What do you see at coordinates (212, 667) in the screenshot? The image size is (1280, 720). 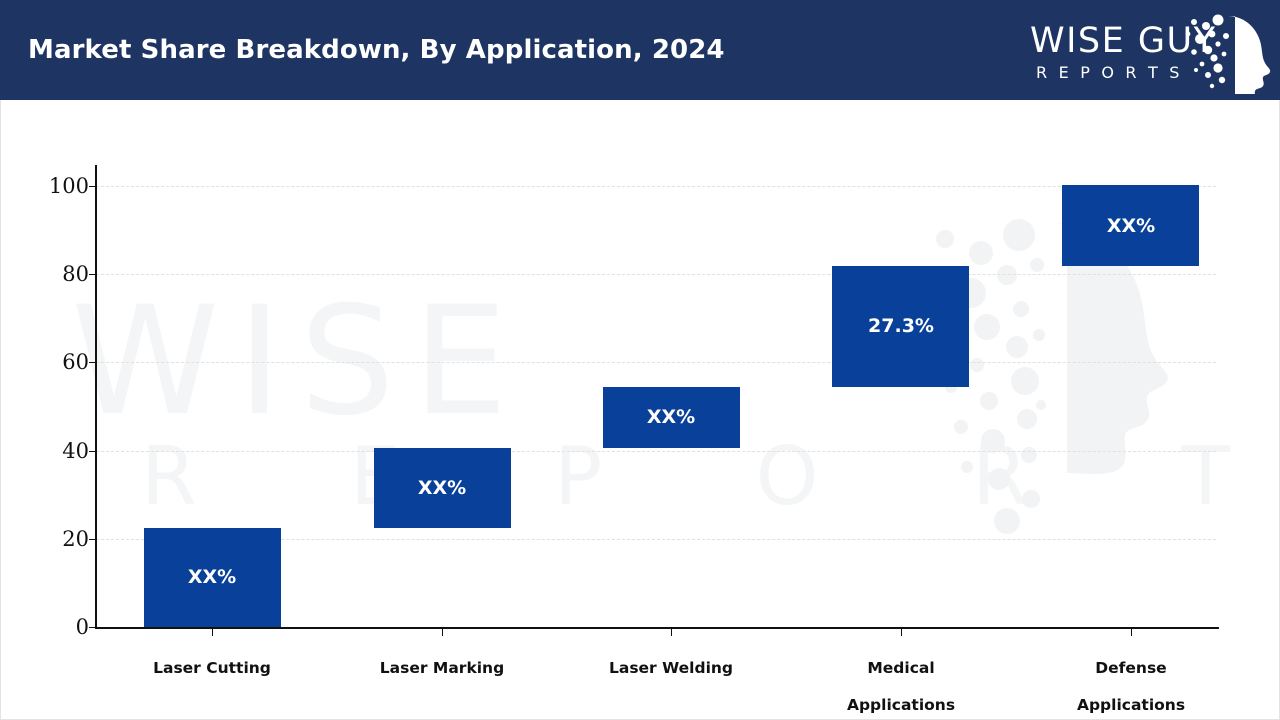 I see `xtick-label-line1: Laser Cutting` at bounding box center [212, 667].